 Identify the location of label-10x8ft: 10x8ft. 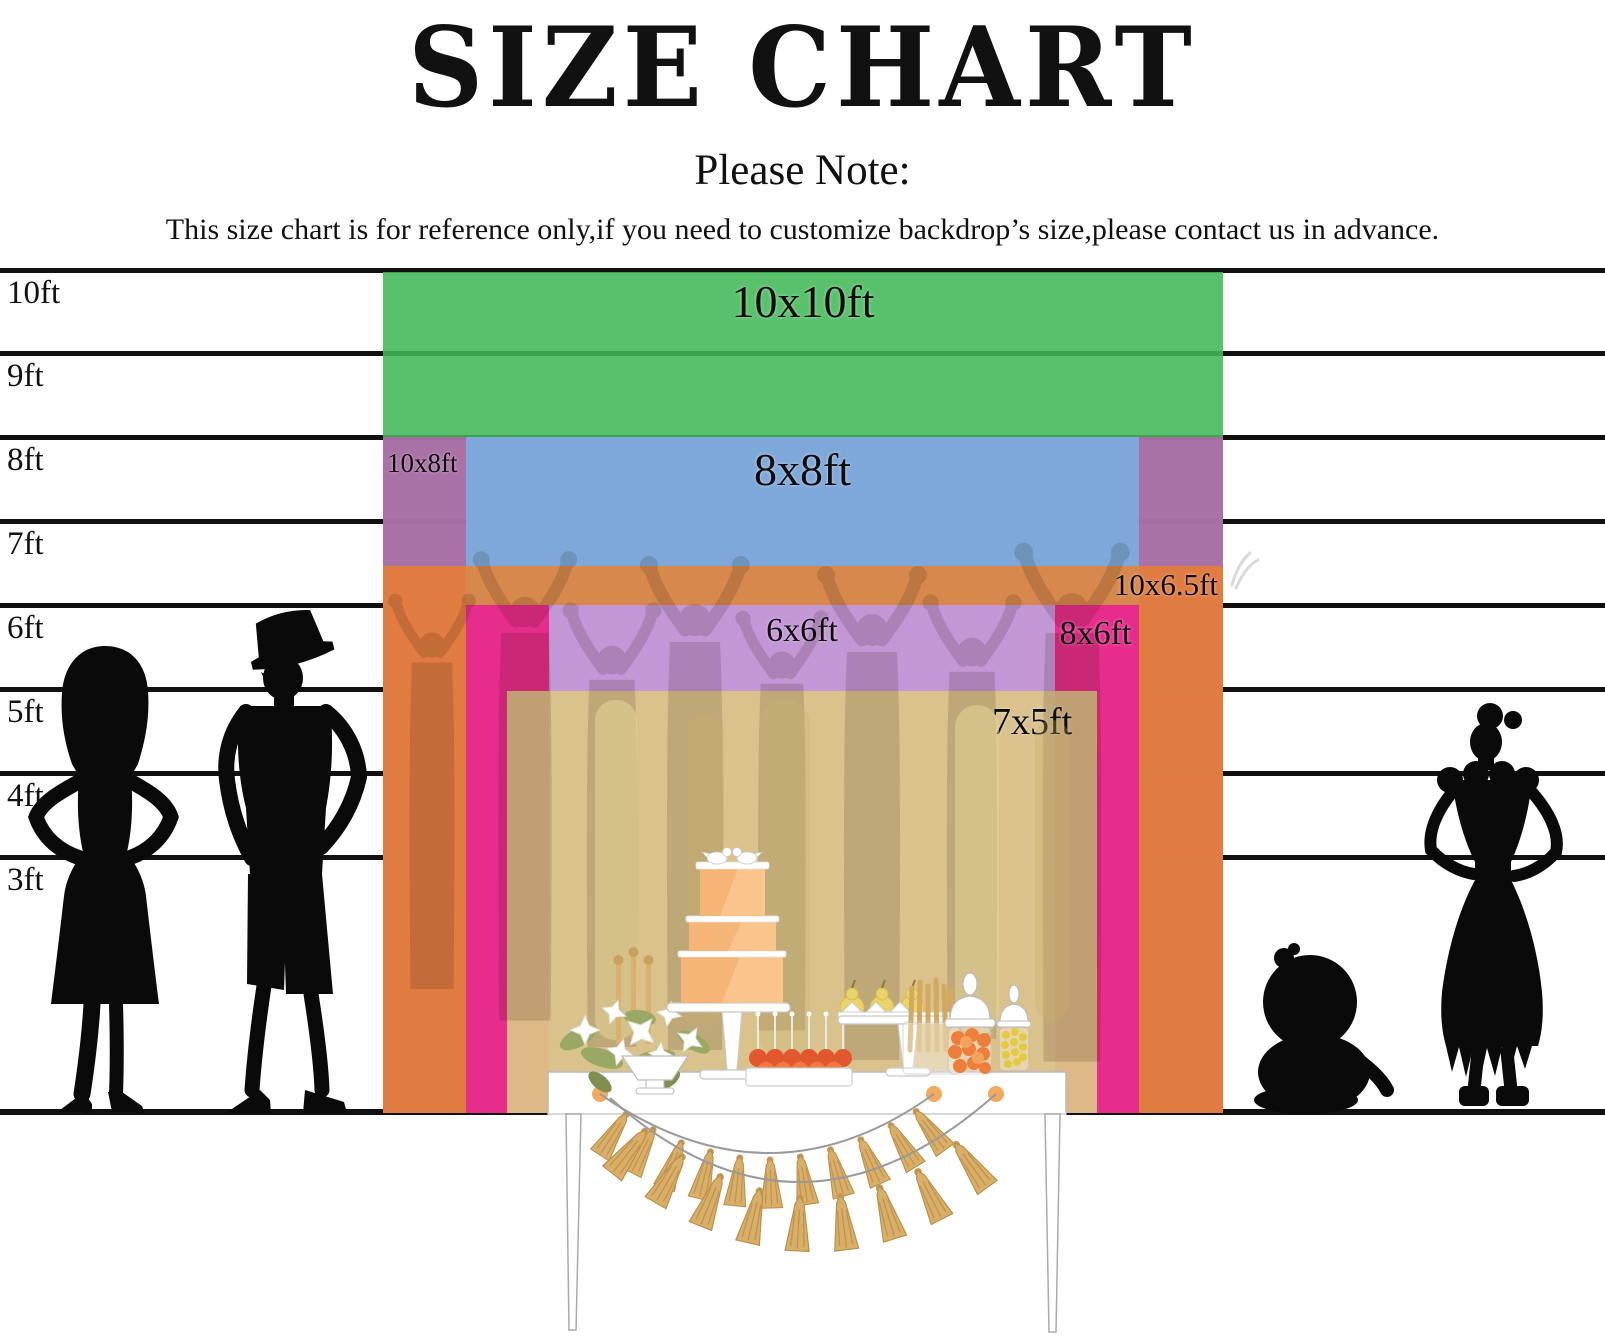
(422, 463).